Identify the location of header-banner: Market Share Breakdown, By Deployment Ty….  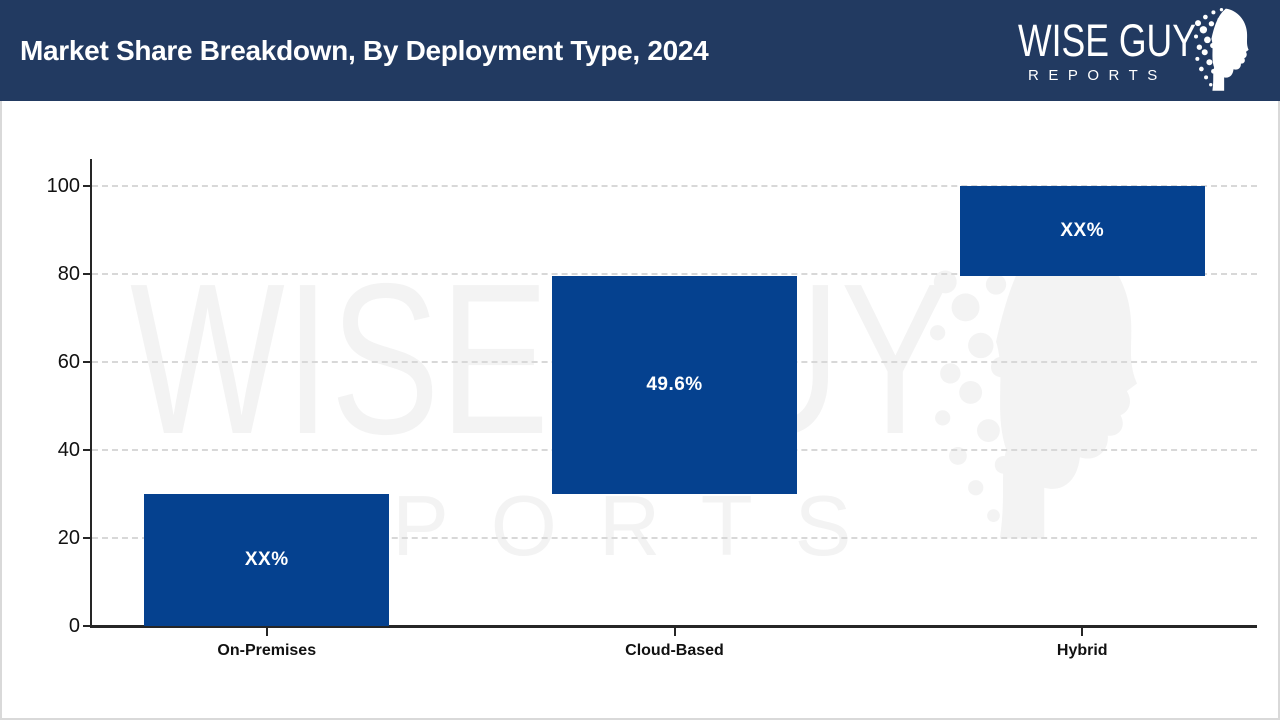
(640, 50).